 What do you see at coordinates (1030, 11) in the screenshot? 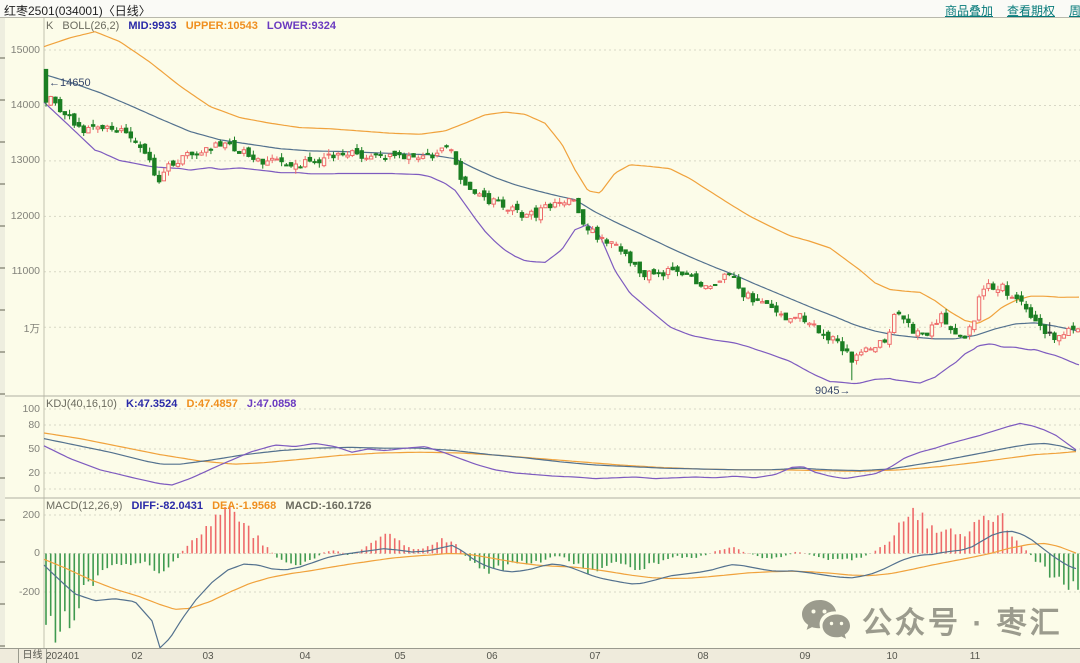
I see `titlebar-link: 查看期权` at bounding box center [1030, 11].